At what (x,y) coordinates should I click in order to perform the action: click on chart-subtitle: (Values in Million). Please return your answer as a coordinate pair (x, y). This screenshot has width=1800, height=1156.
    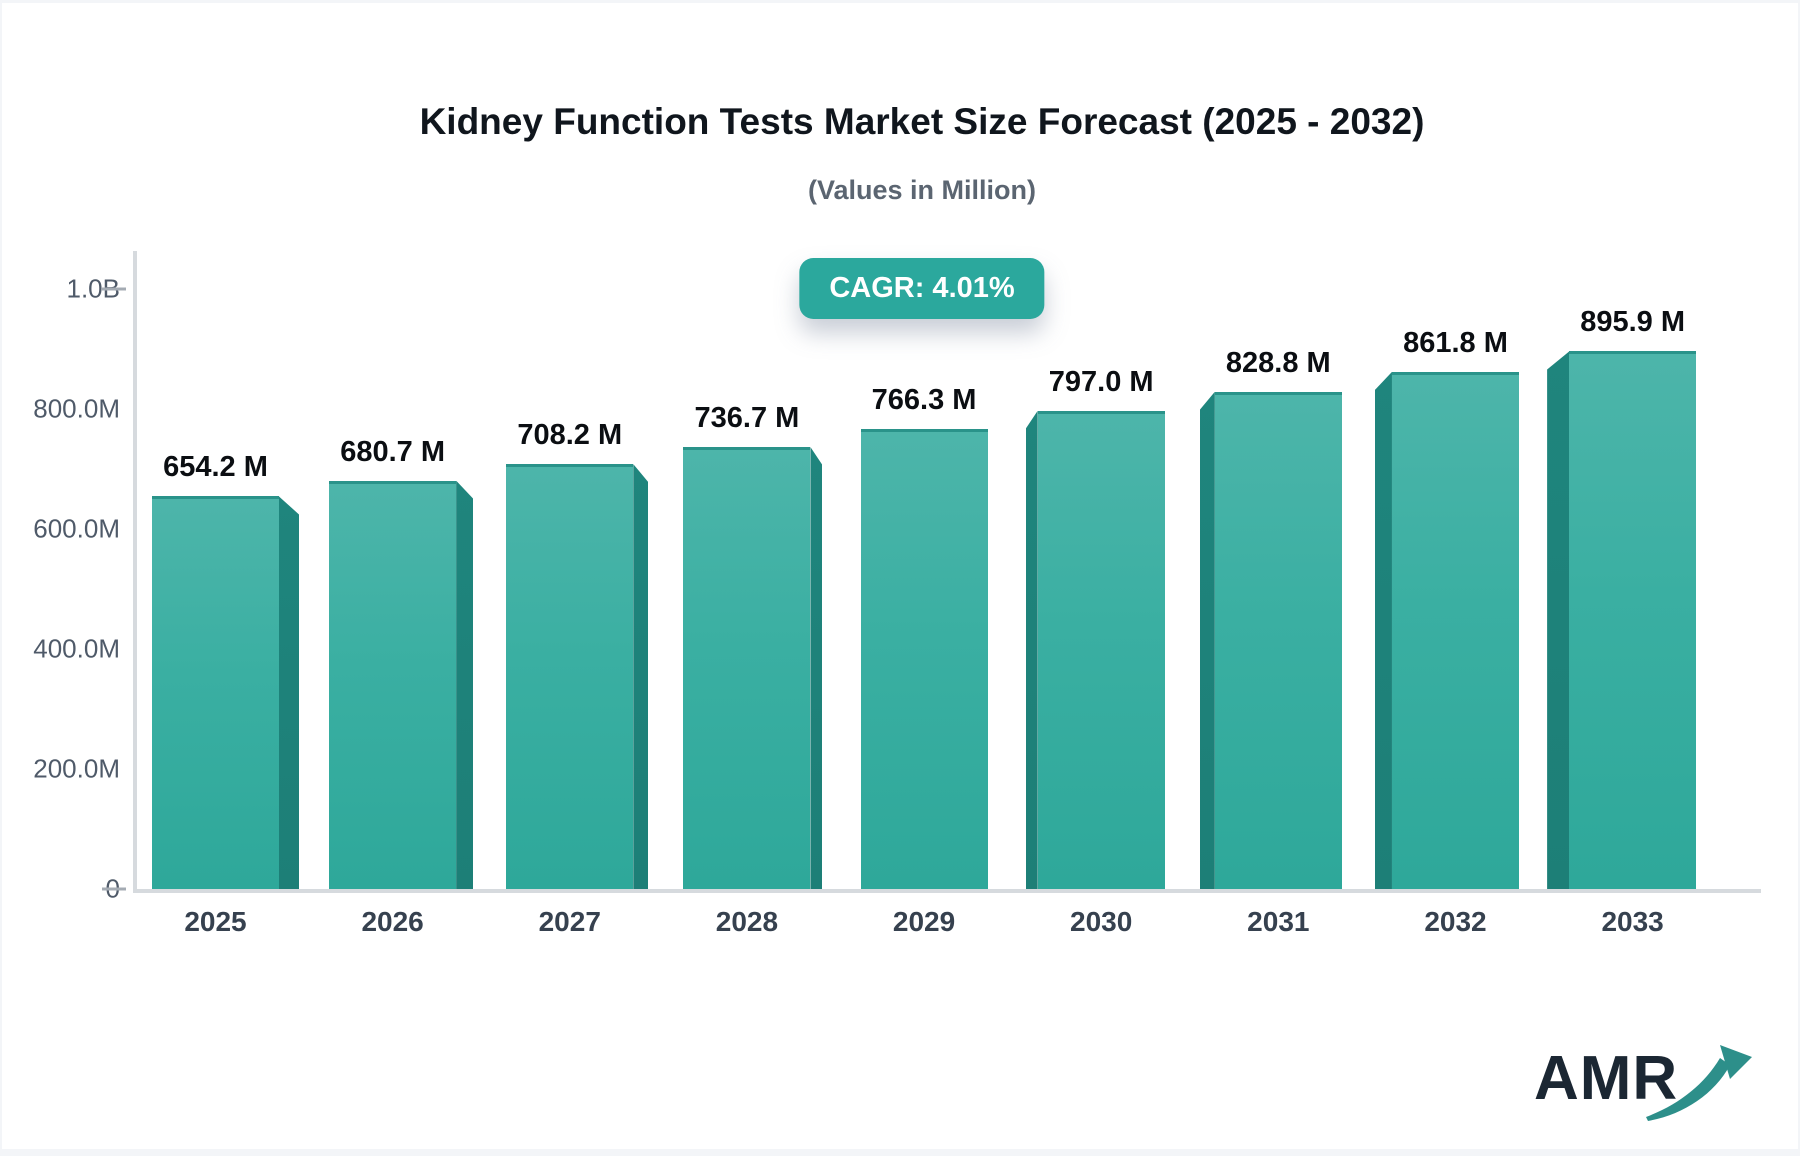
    Looking at the image, I should click on (922, 190).